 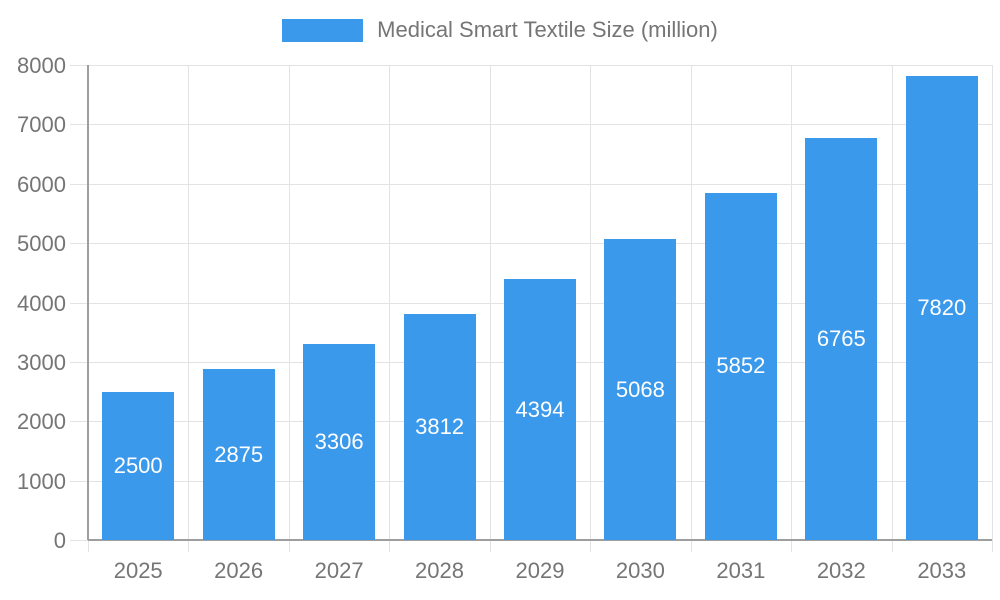 I want to click on bar: 2500, so click(x=138, y=465).